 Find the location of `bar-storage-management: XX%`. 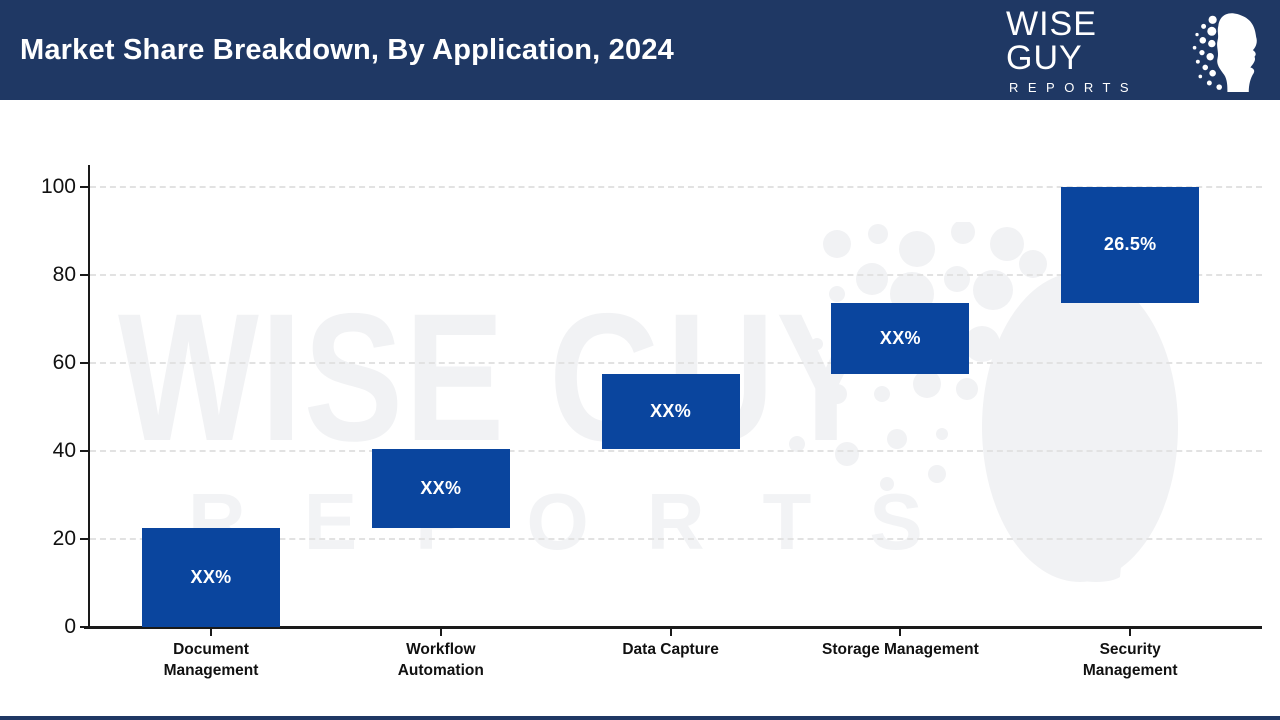

bar-storage-management: XX% is located at coordinates (900, 338).